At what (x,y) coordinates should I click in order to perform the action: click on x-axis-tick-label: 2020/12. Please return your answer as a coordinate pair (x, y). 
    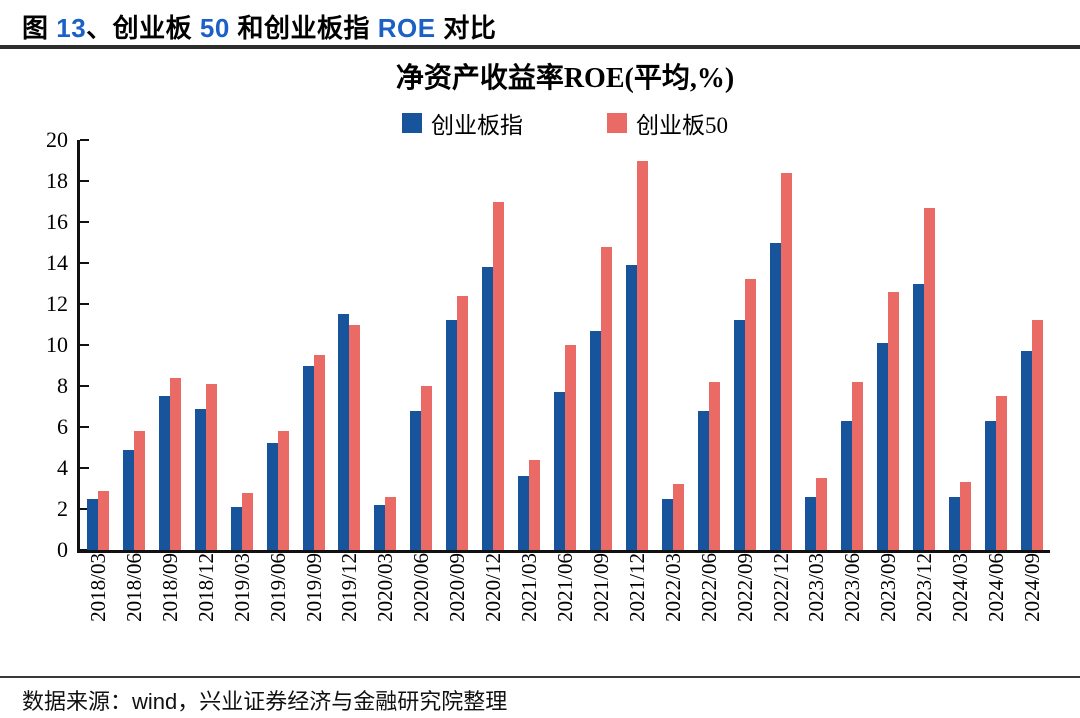
    Looking at the image, I should click on (493, 587).